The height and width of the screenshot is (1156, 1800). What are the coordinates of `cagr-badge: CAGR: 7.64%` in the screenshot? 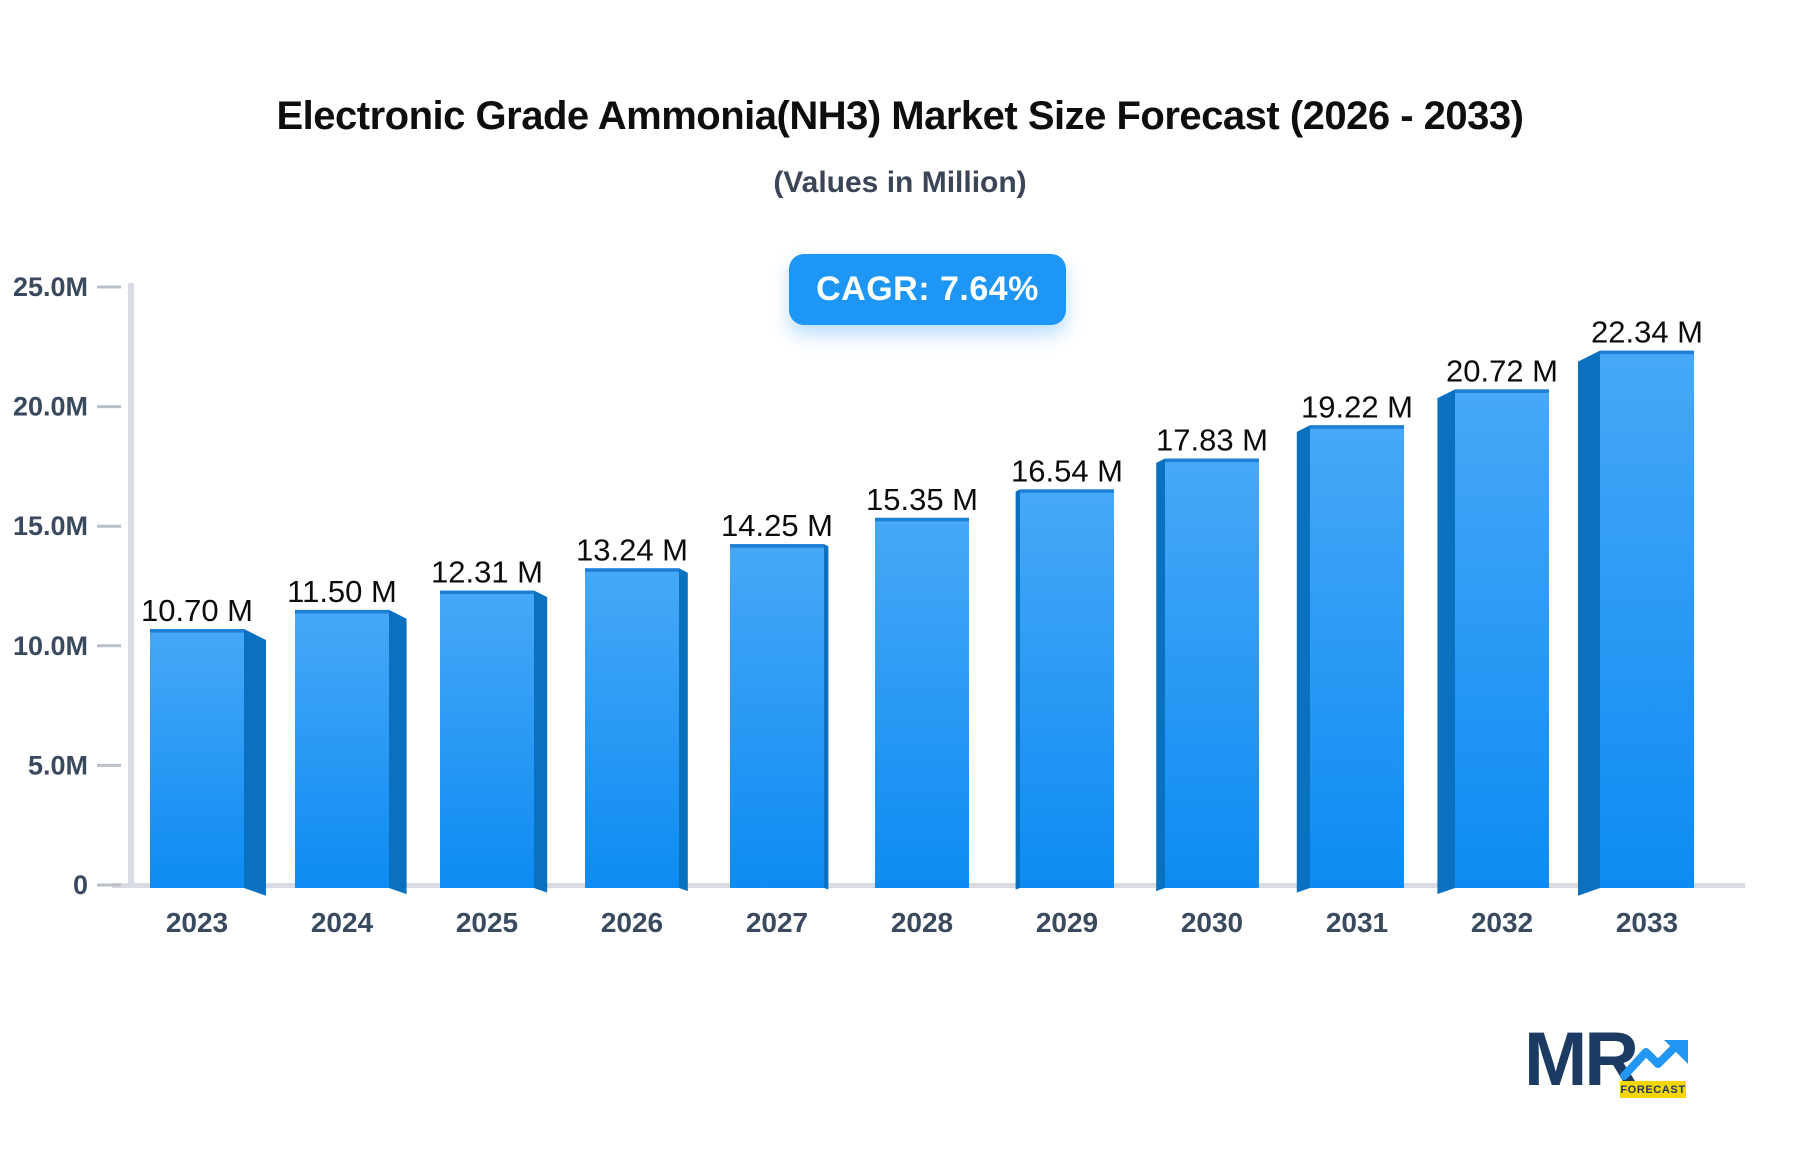 It's located at (927, 289).